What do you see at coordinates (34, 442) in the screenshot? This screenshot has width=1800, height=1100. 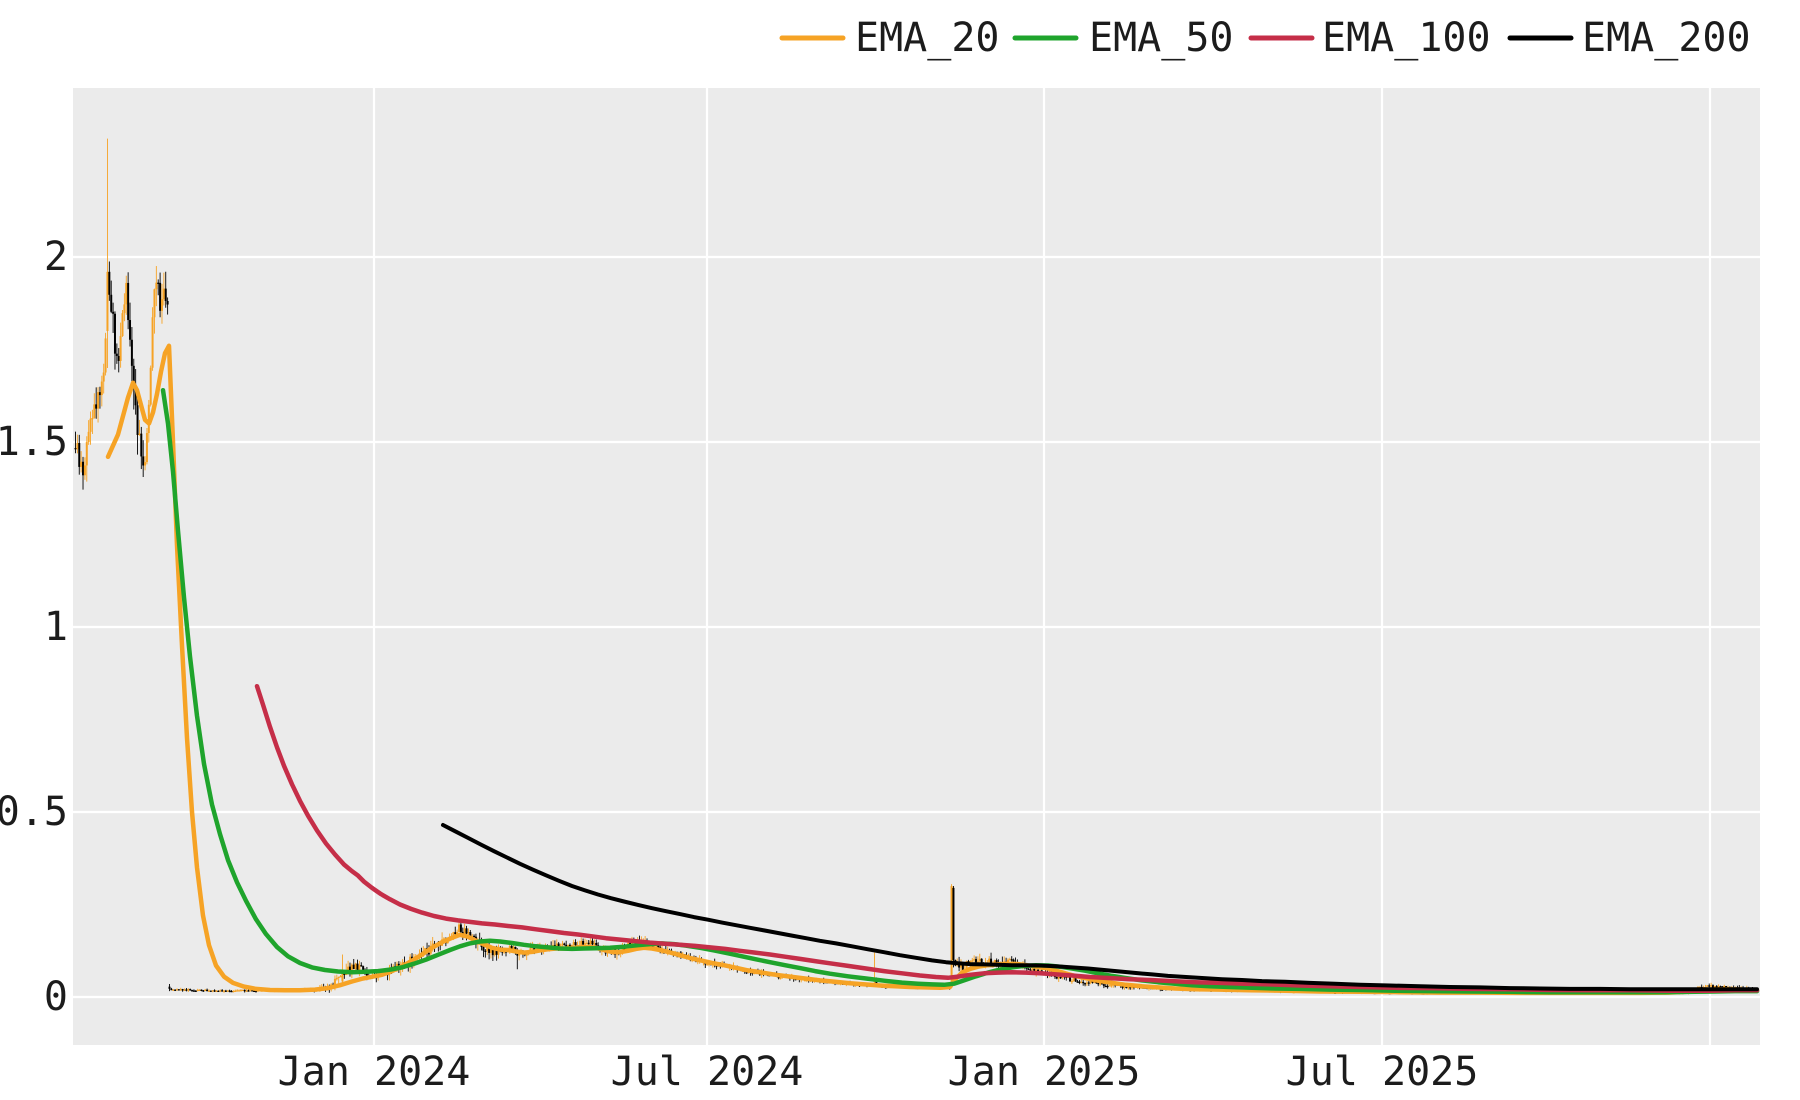 I see `y-tick-label: 1.5` at bounding box center [34, 442].